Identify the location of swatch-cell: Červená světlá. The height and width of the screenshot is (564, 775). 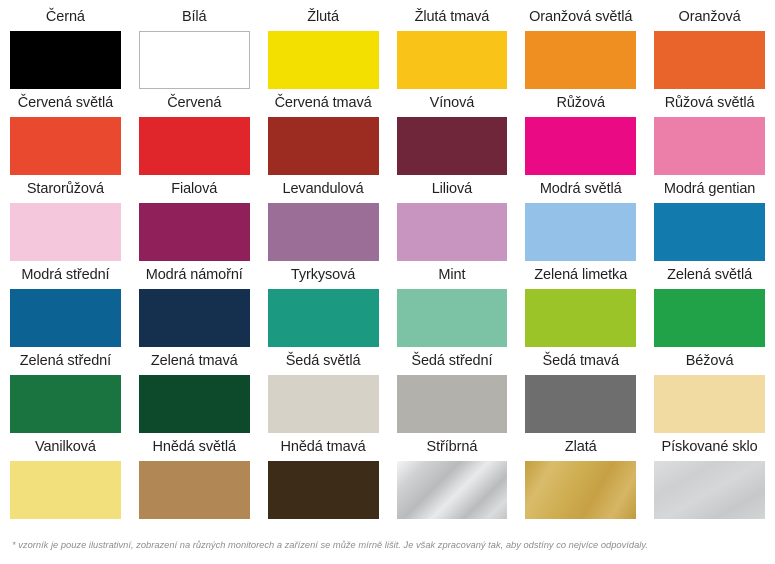
(65, 133).